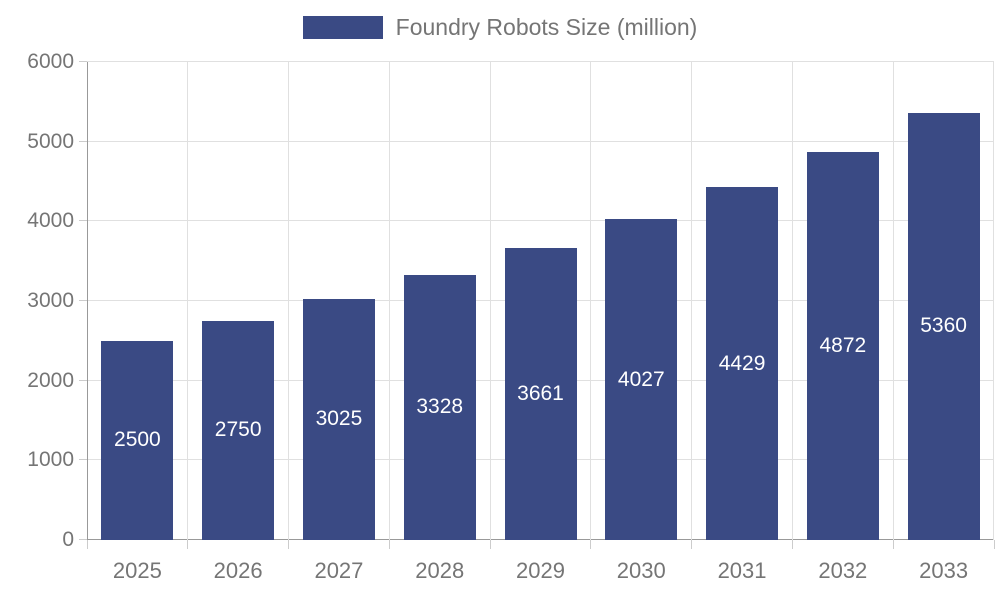 Image resolution: width=1000 pixels, height=600 pixels. I want to click on bar-2026: 2750, so click(238, 430).